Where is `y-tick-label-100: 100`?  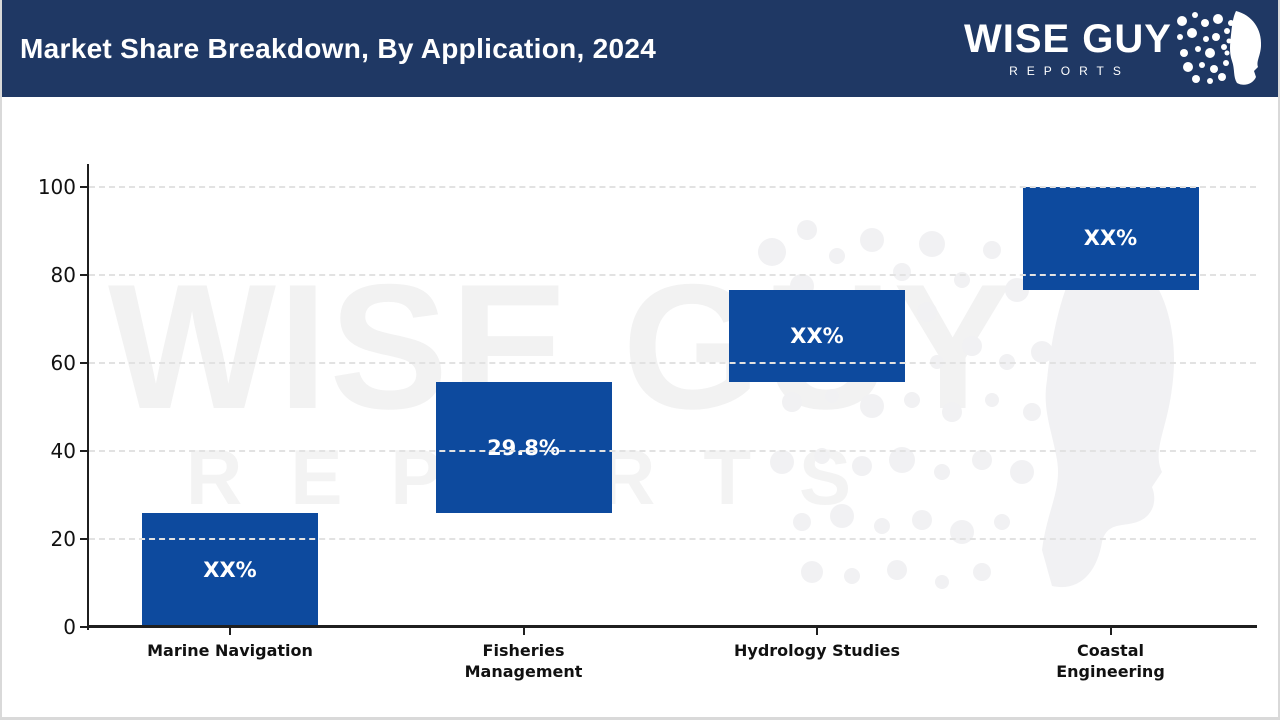 y-tick-label-100: 100 is located at coordinates (56, 187).